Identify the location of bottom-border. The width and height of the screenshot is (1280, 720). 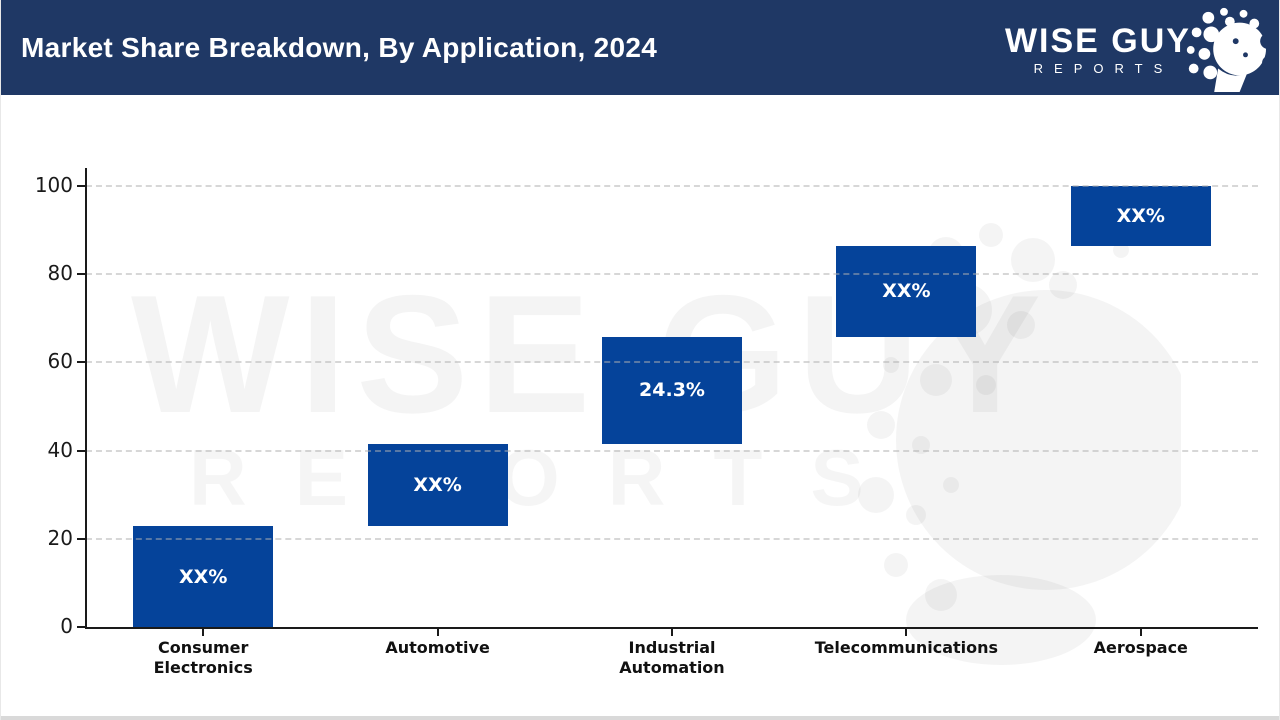
(640, 718).